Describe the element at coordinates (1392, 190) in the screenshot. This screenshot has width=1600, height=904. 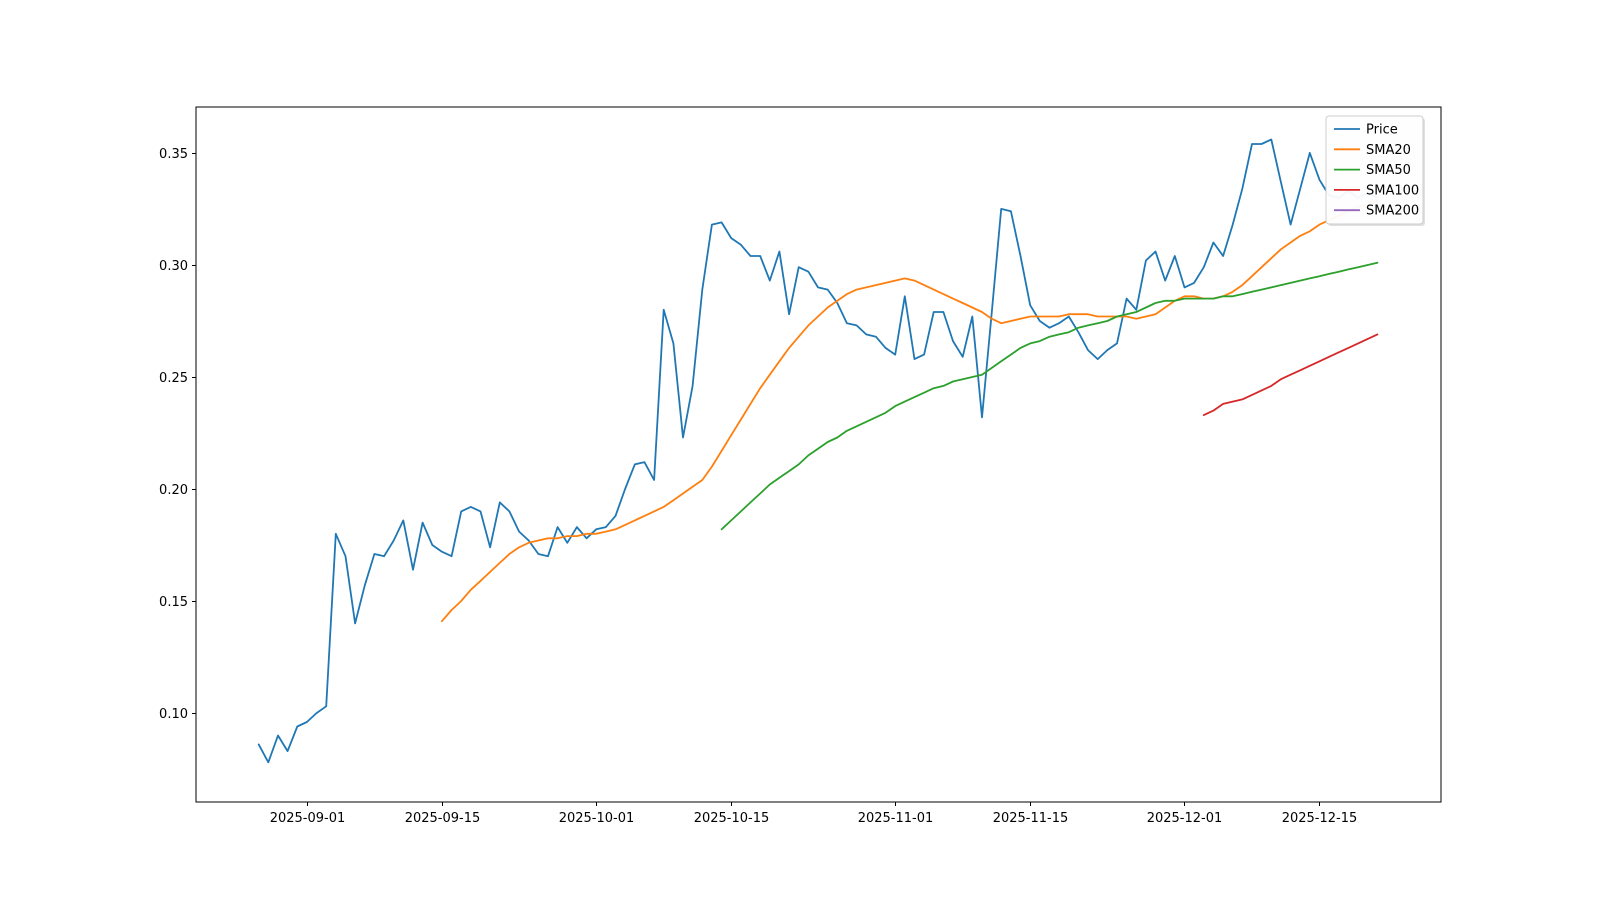
I see `legend-label-sma100: SMA100` at that location.